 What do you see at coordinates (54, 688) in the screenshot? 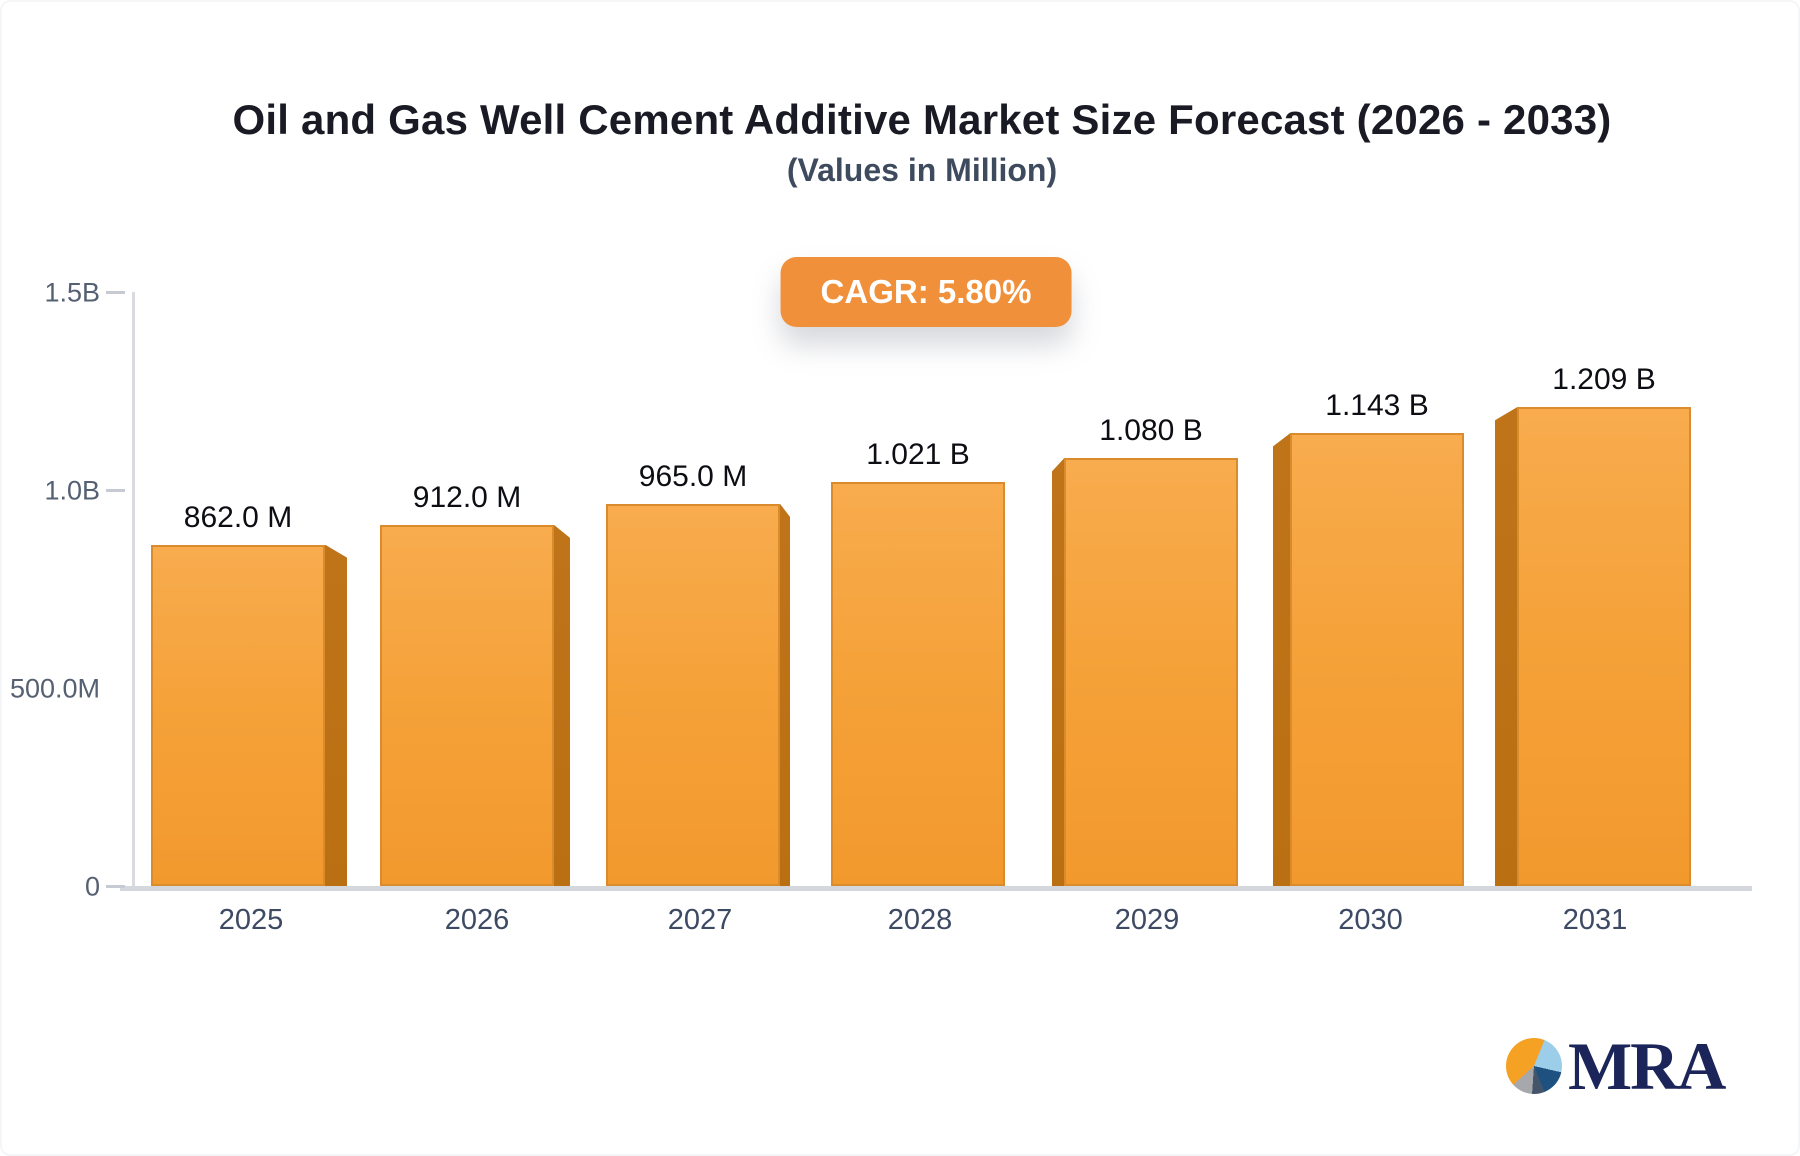
I see `y-tick-label: 500.0M` at bounding box center [54, 688].